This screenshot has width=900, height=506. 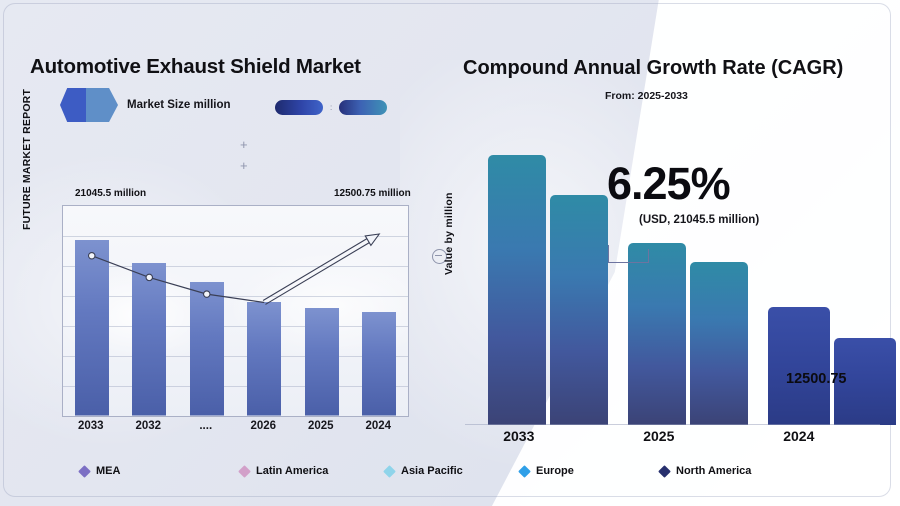 I want to click on left-chart-y-axis-label: FUTURE MARKET REPORT, so click(x=27, y=159).